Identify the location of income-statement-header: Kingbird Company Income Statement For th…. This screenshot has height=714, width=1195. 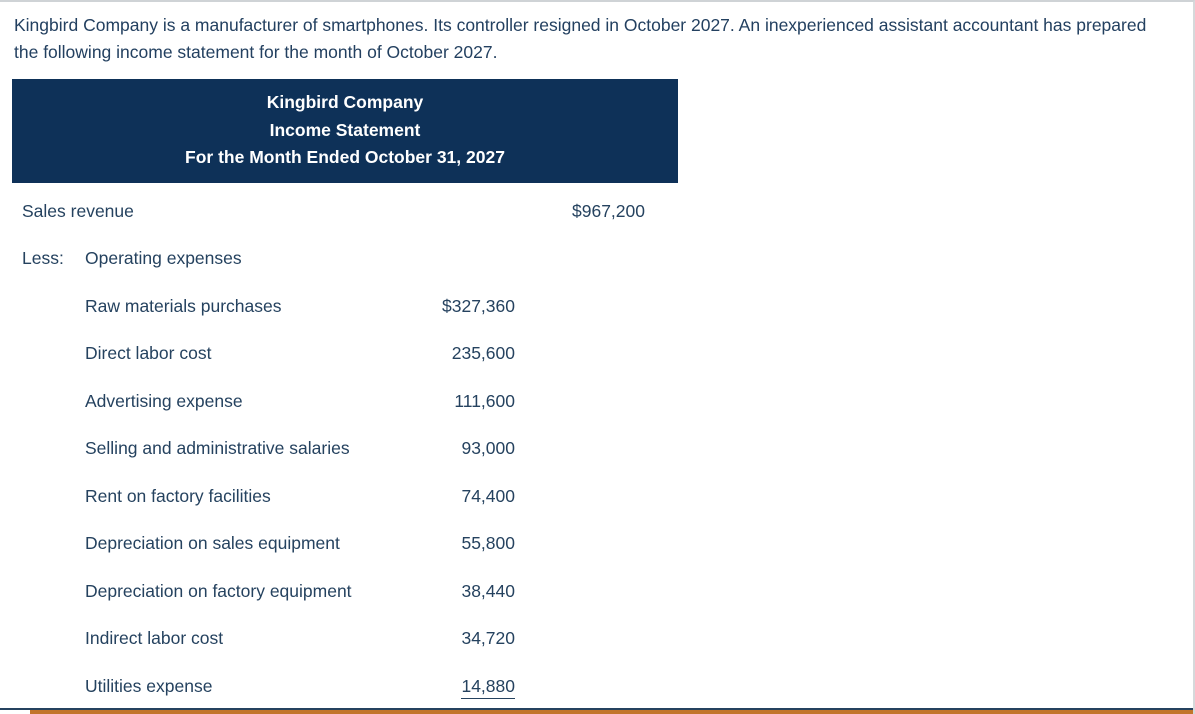
(345, 131).